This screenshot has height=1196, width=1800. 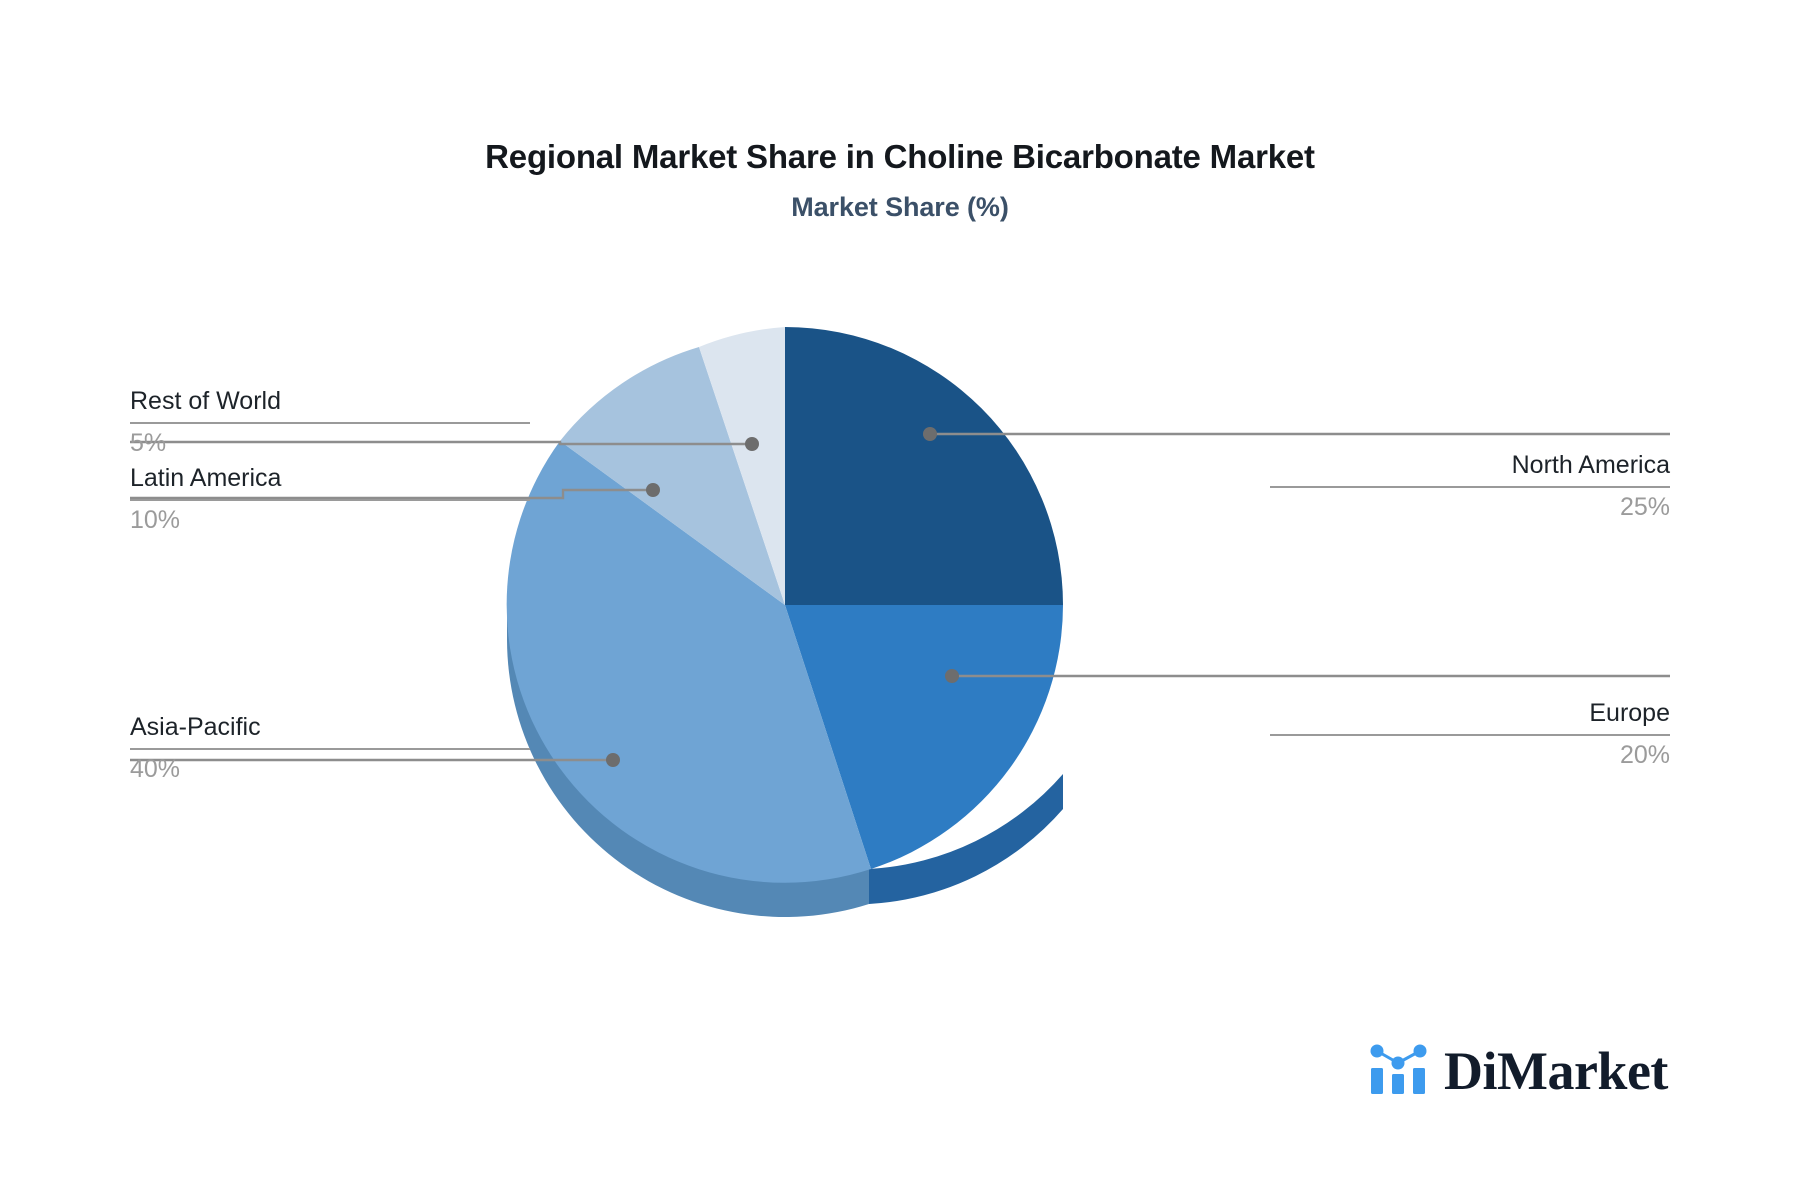 What do you see at coordinates (930, 434) in the screenshot?
I see `leader-dot-north-america` at bounding box center [930, 434].